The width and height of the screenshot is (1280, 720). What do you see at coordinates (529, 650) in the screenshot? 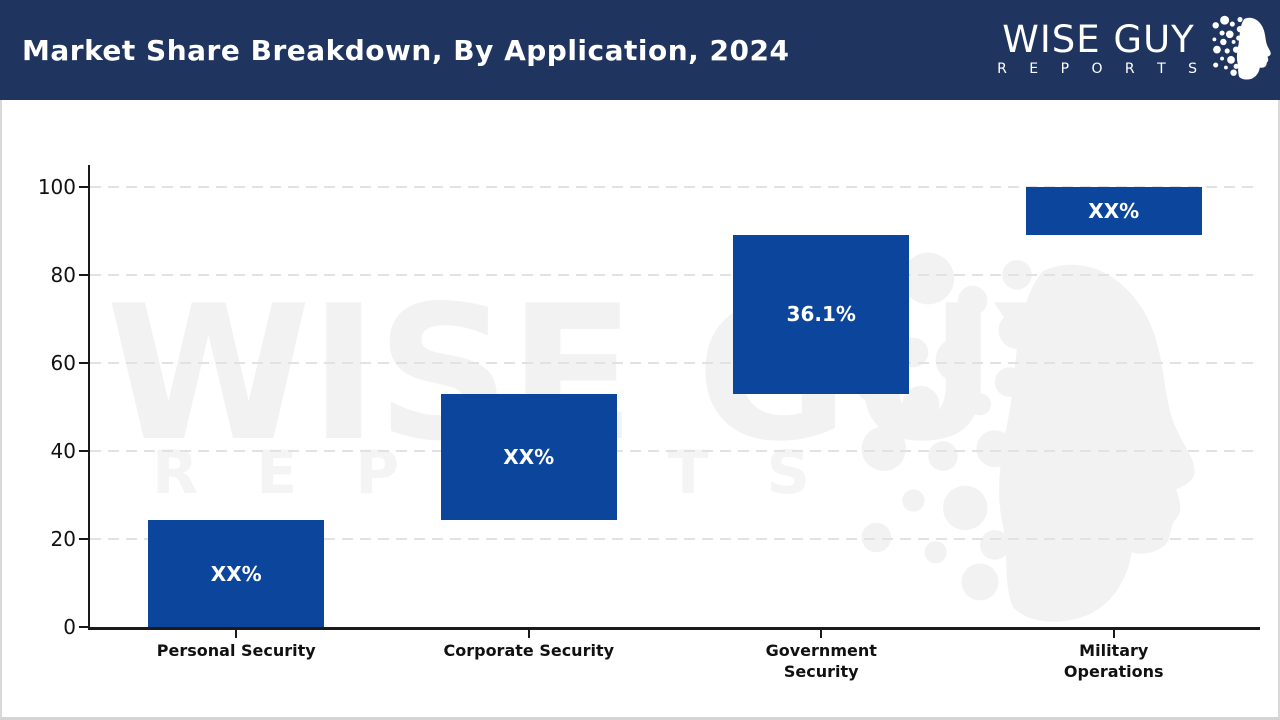
I see `x-category-label: Corporate Security` at bounding box center [529, 650].